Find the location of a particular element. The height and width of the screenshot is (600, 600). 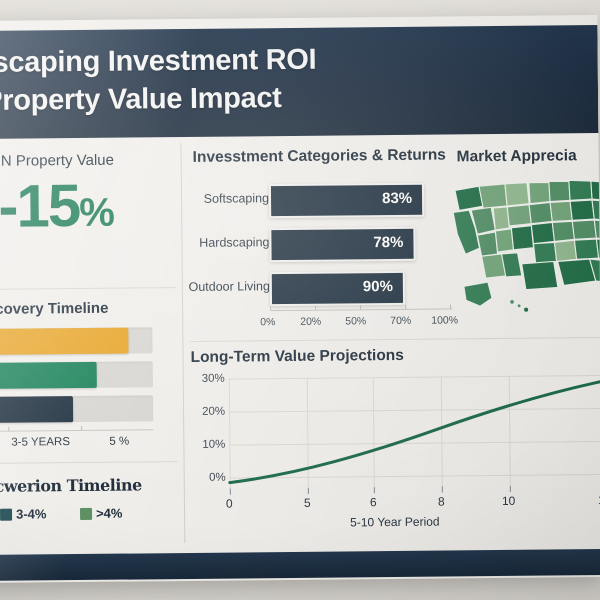

x-tick-label-6: 6 is located at coordinates (373, 502).